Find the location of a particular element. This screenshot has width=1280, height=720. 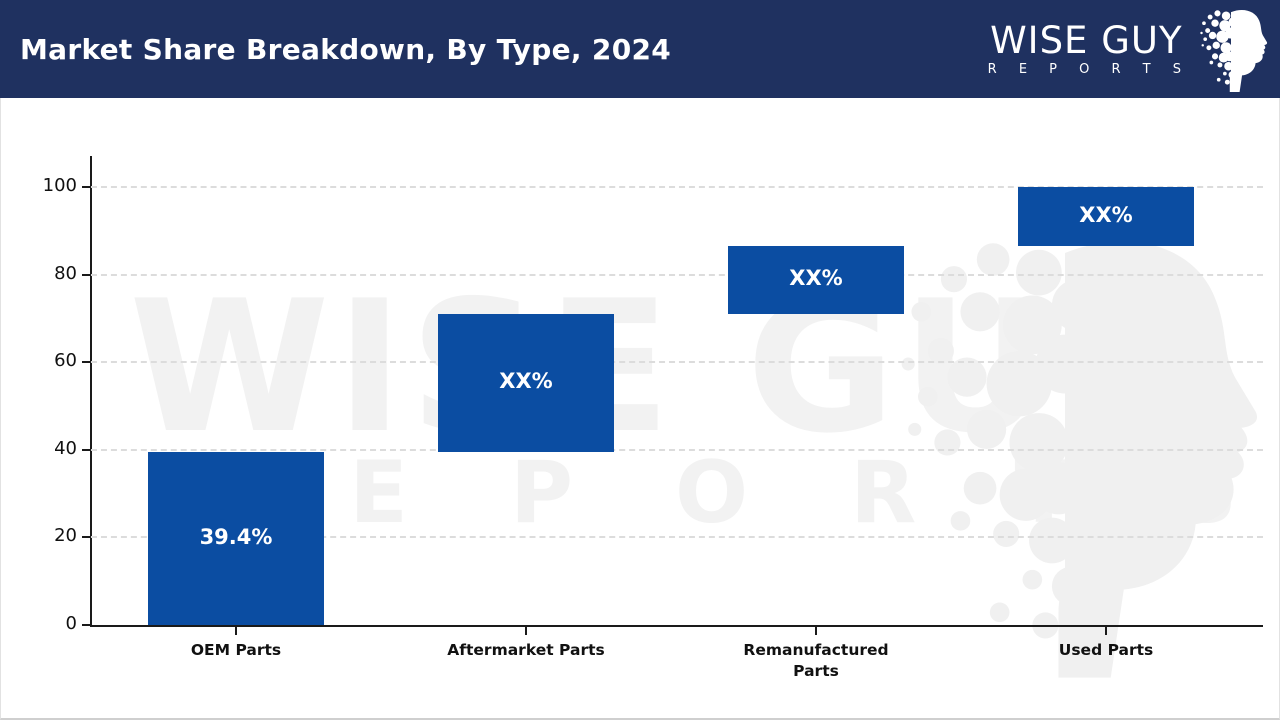

gridline-y40 is located at coordinates (677, 449).